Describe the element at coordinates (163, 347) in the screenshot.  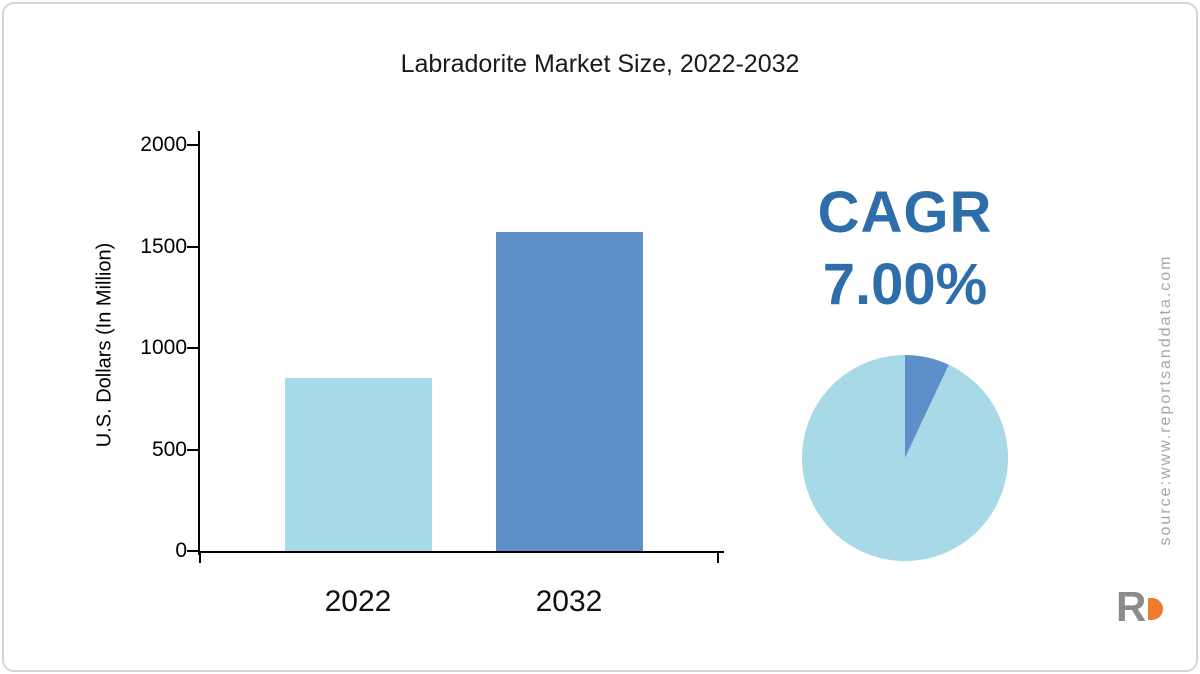
I see `y-axis-tick-label: 1000` at that location.